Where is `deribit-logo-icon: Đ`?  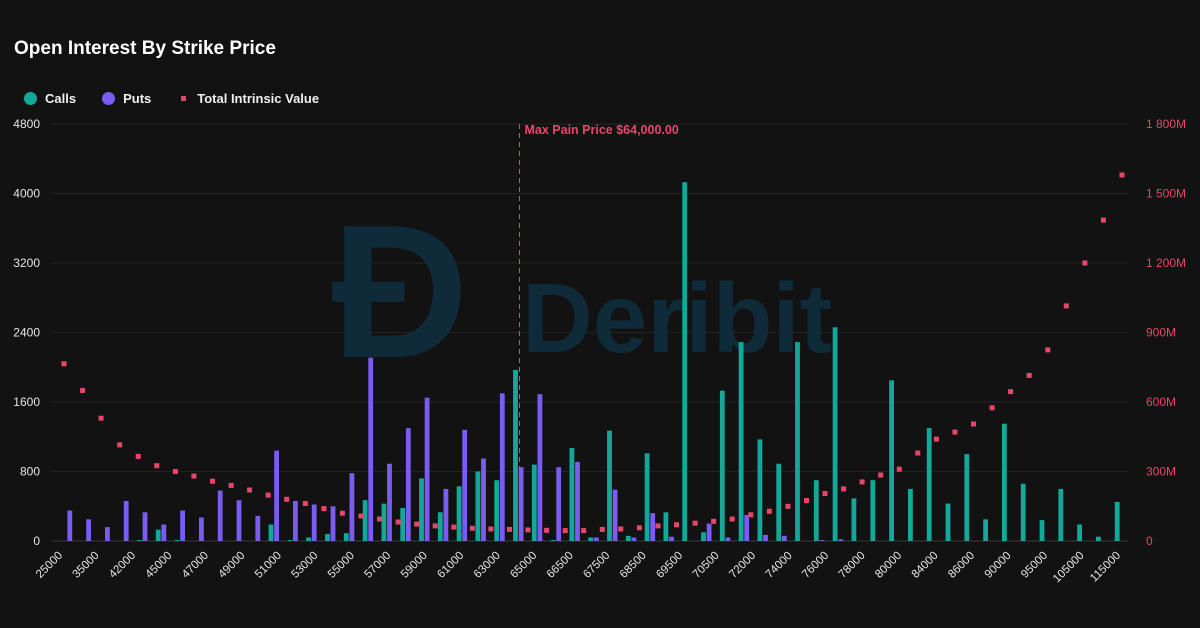 deribit-logo-icon: Đ is located at coordinates (399, 292).